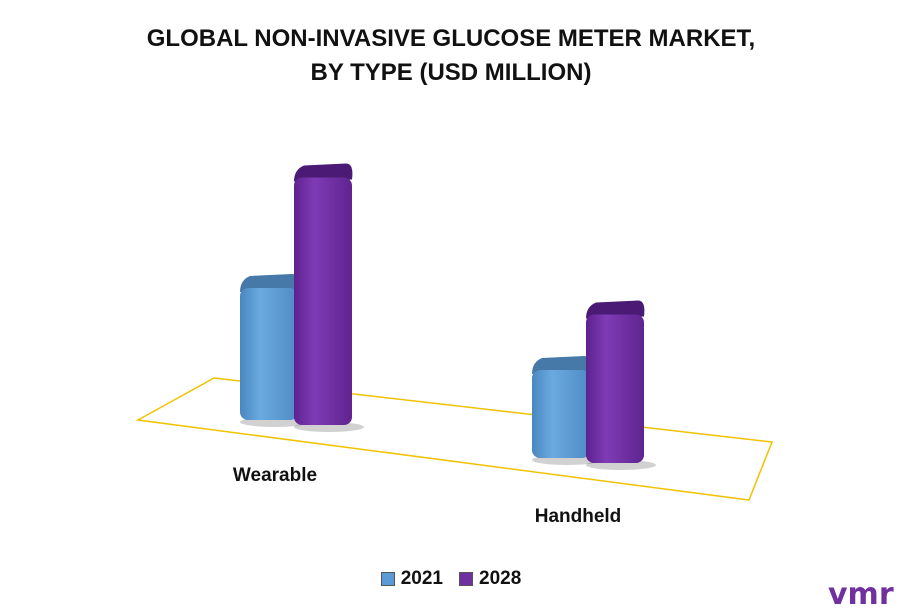 This screenshot has width=902, height=615. What do you see at coordinates (451, 72) in the screenshot?
I see `chart-title-line-2: BY TYPE (USD MILLION)` at bounding box center [451, 72].